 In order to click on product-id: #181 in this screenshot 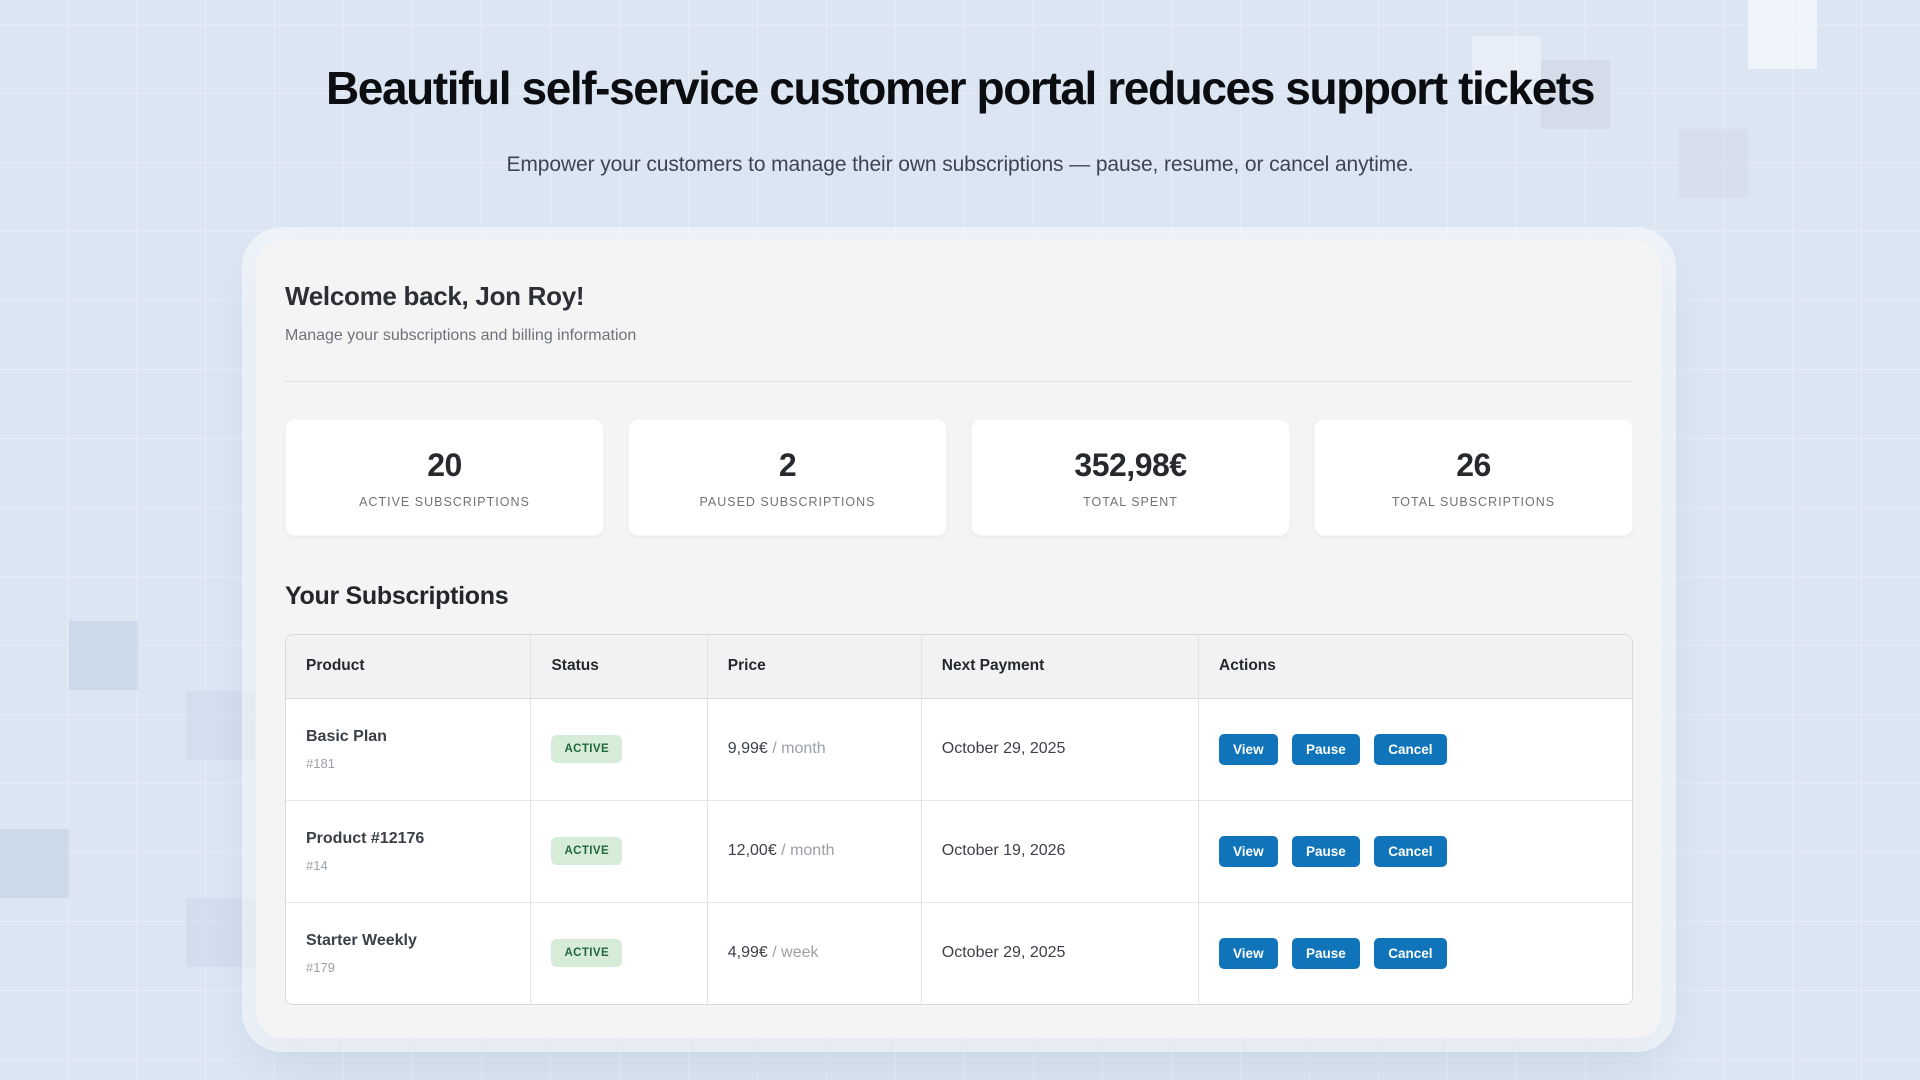, I will do `click(320, 763)`.